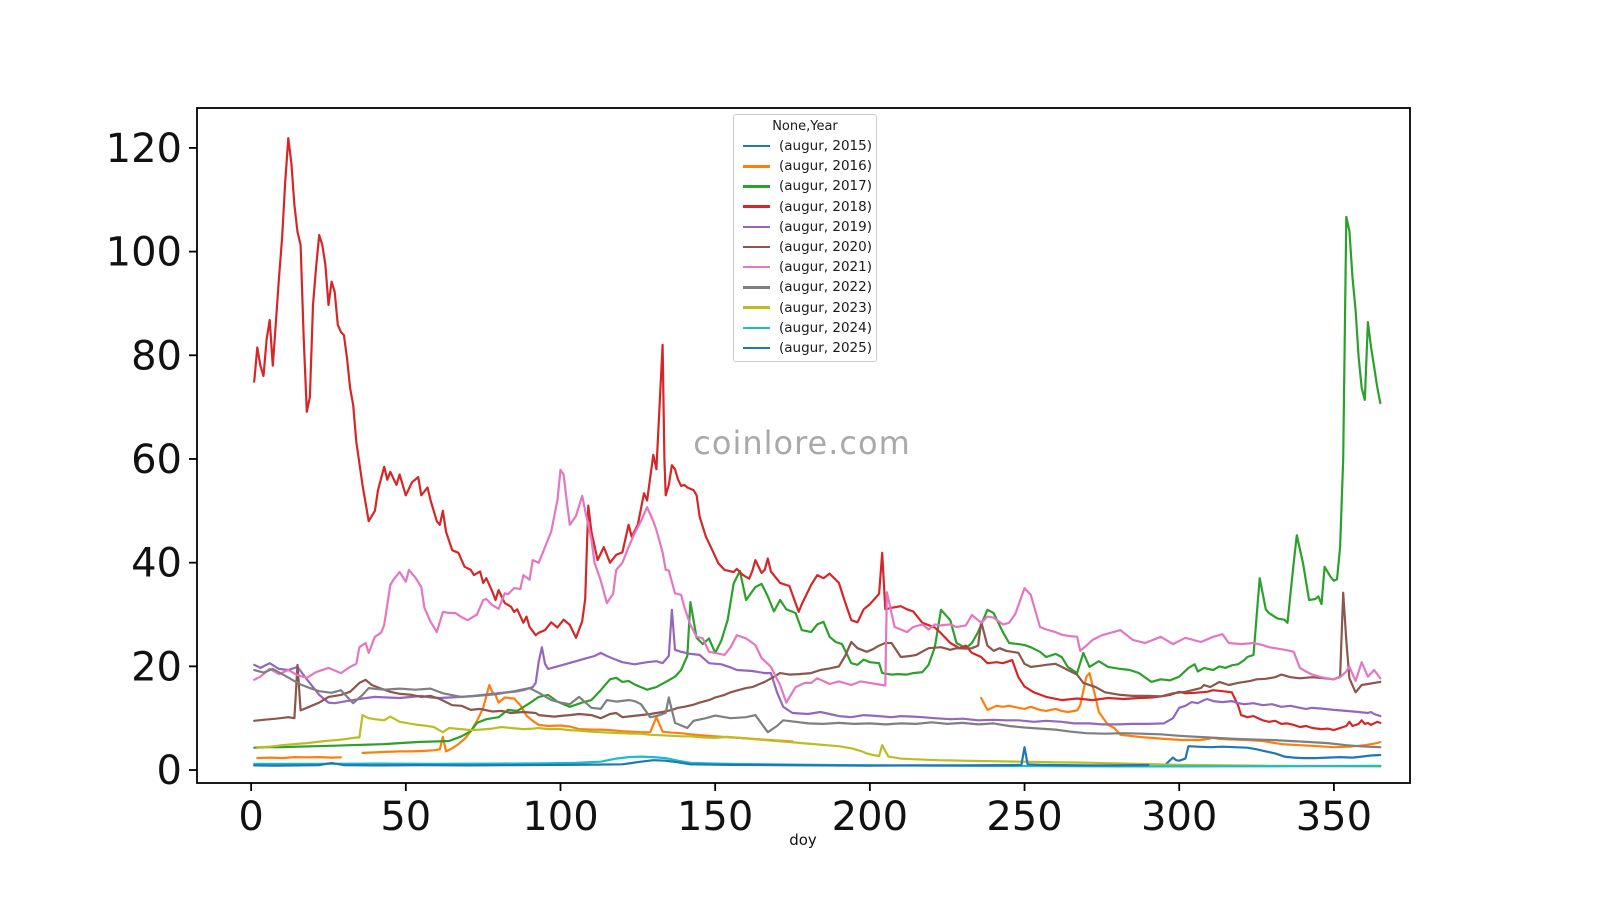 Image resolution: width=1600 pixels, height=900 pixels. Describe the element at coordinates (803, 840) in the screenshot. I see `x-axis-label: doy` at that location.